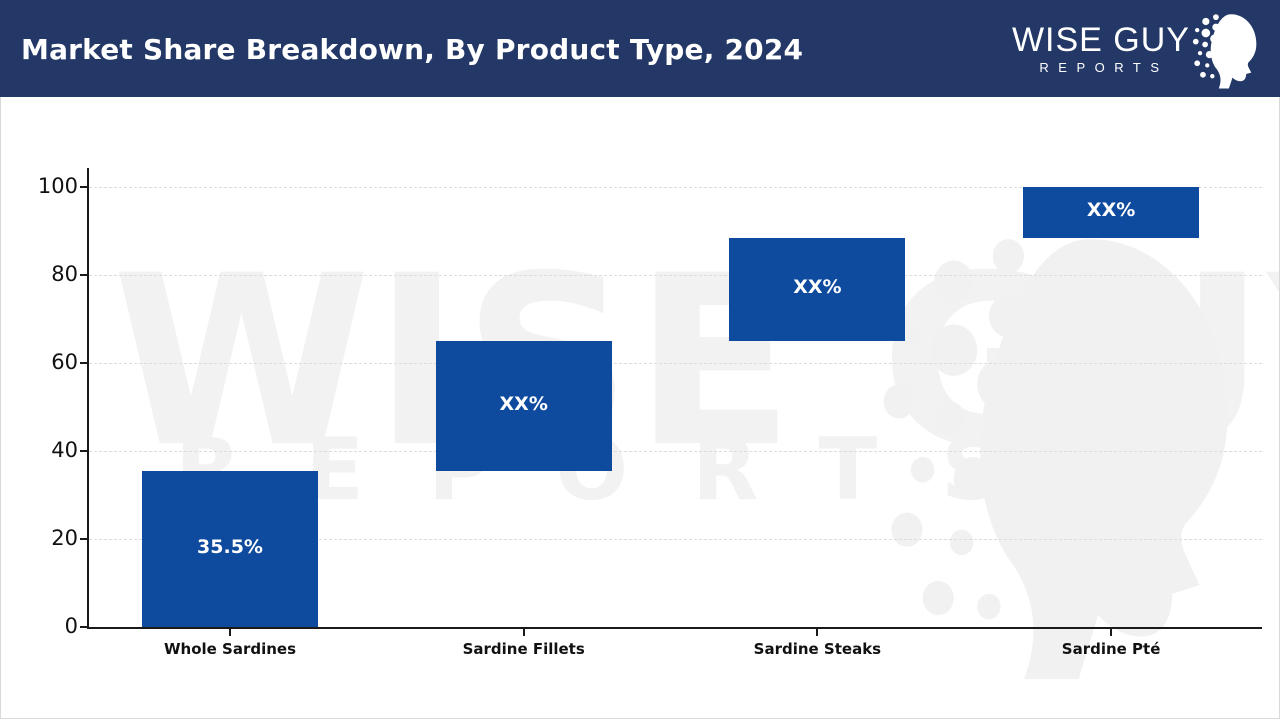 This screenshot has height=720, width=1280. I want to click on bar-sardine-steaks, so click(817, 289).